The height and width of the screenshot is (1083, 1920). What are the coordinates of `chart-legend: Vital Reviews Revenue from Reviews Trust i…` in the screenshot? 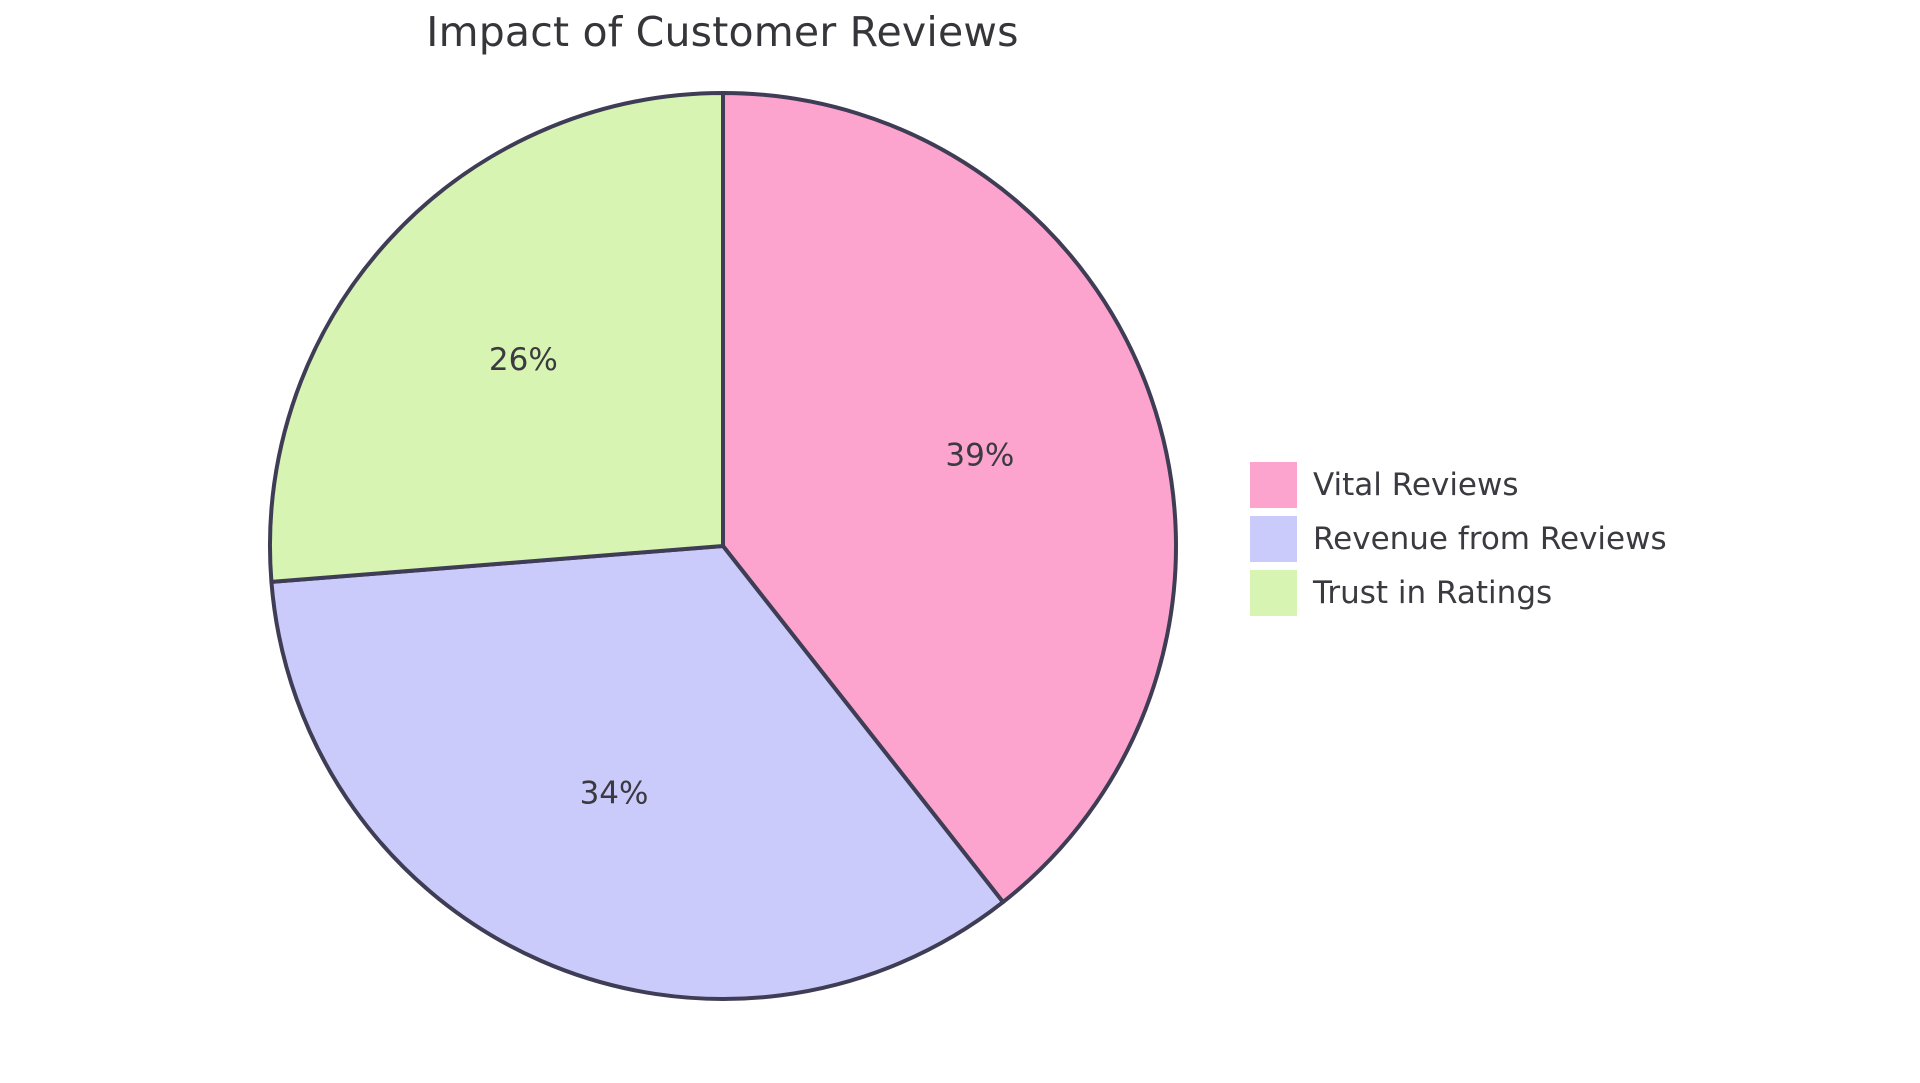 It's located at (1458, 539).